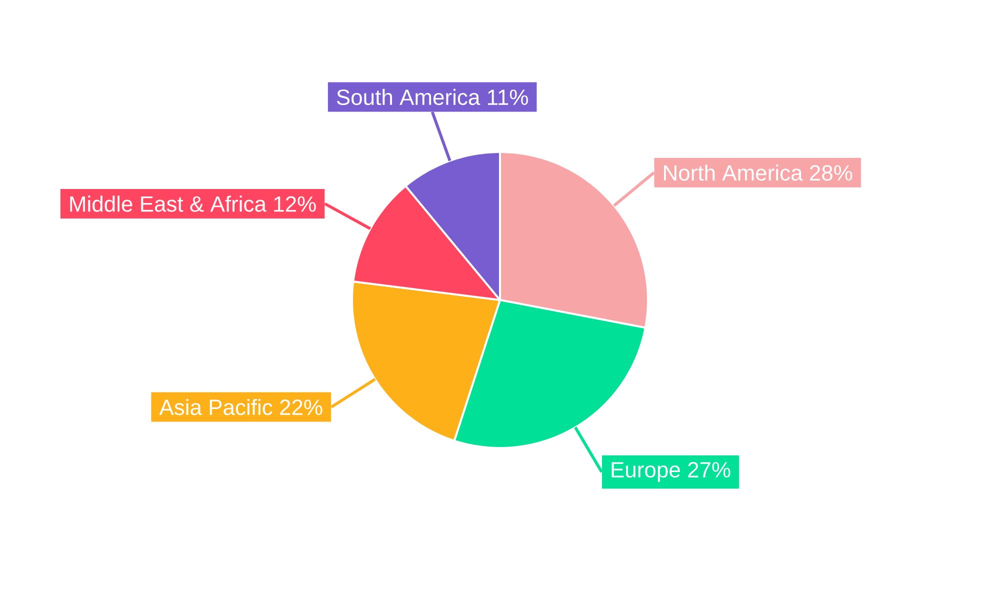 The image size is (1000, 600). I want to click on slice-label: Middle East & Africa, so click(168, 204).